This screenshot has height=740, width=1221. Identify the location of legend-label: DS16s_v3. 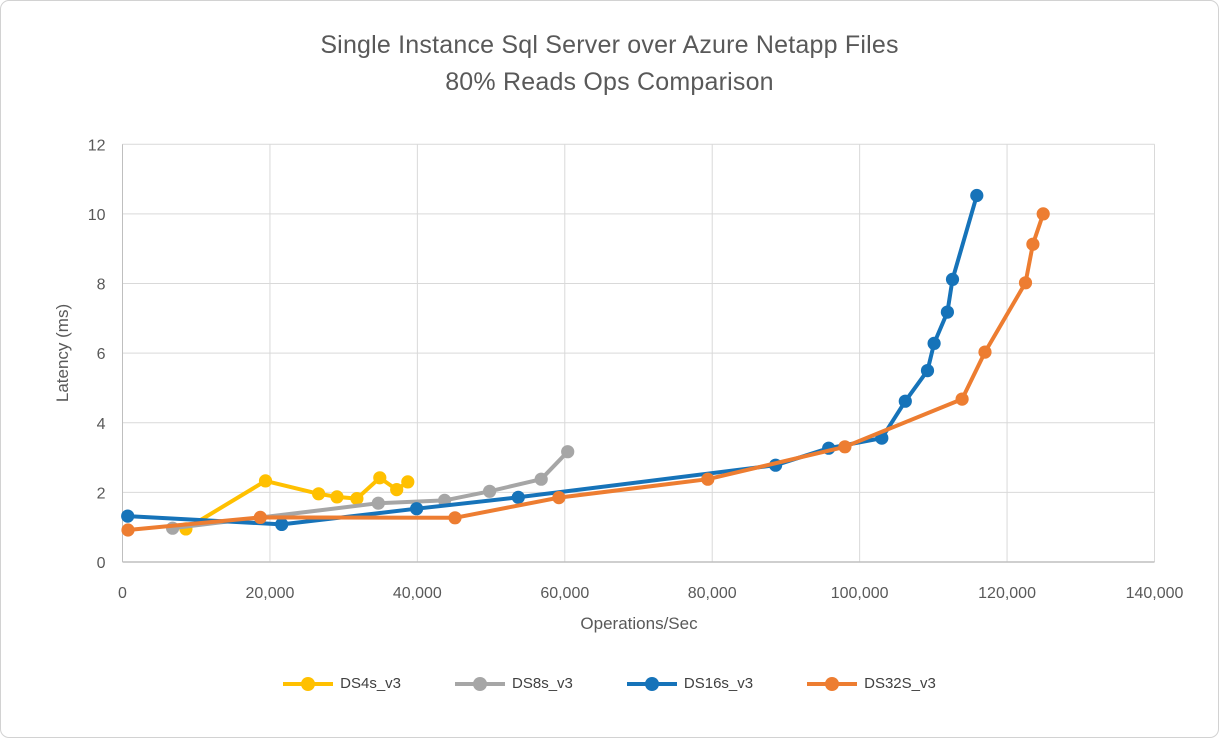
(718, 683).